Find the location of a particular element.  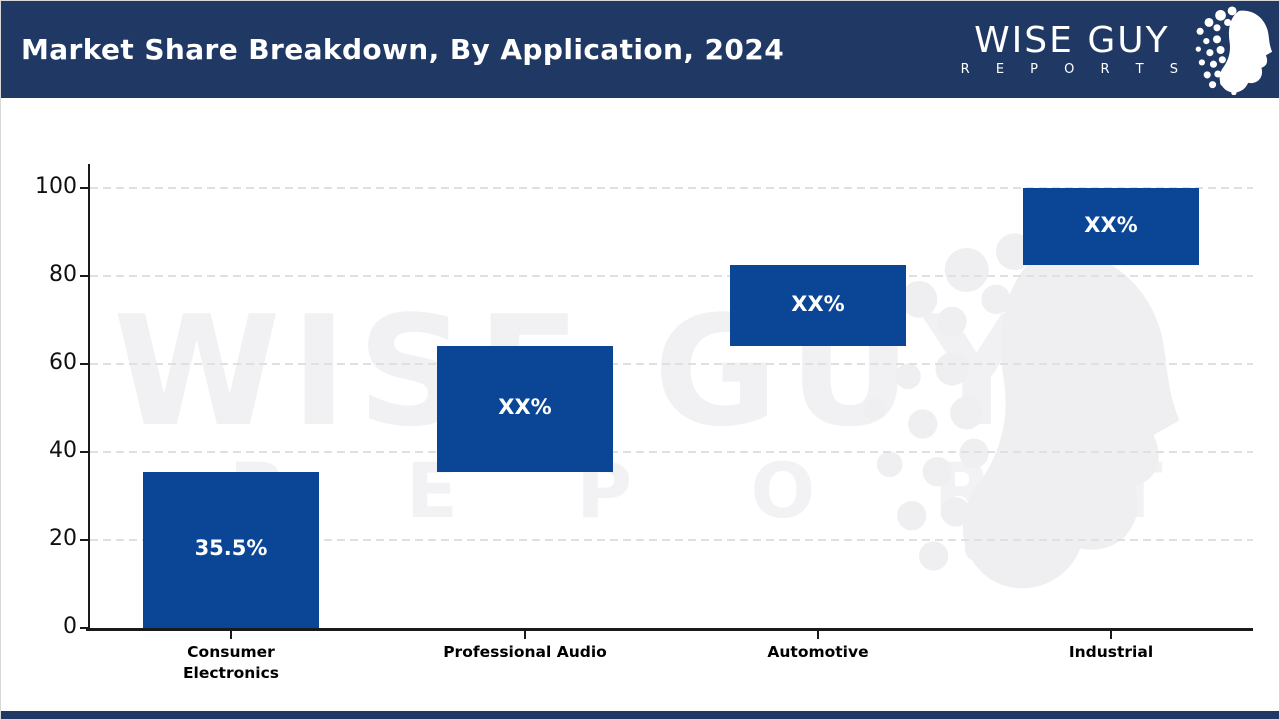

bar-professional-audio is located at coordinates (525, 409).